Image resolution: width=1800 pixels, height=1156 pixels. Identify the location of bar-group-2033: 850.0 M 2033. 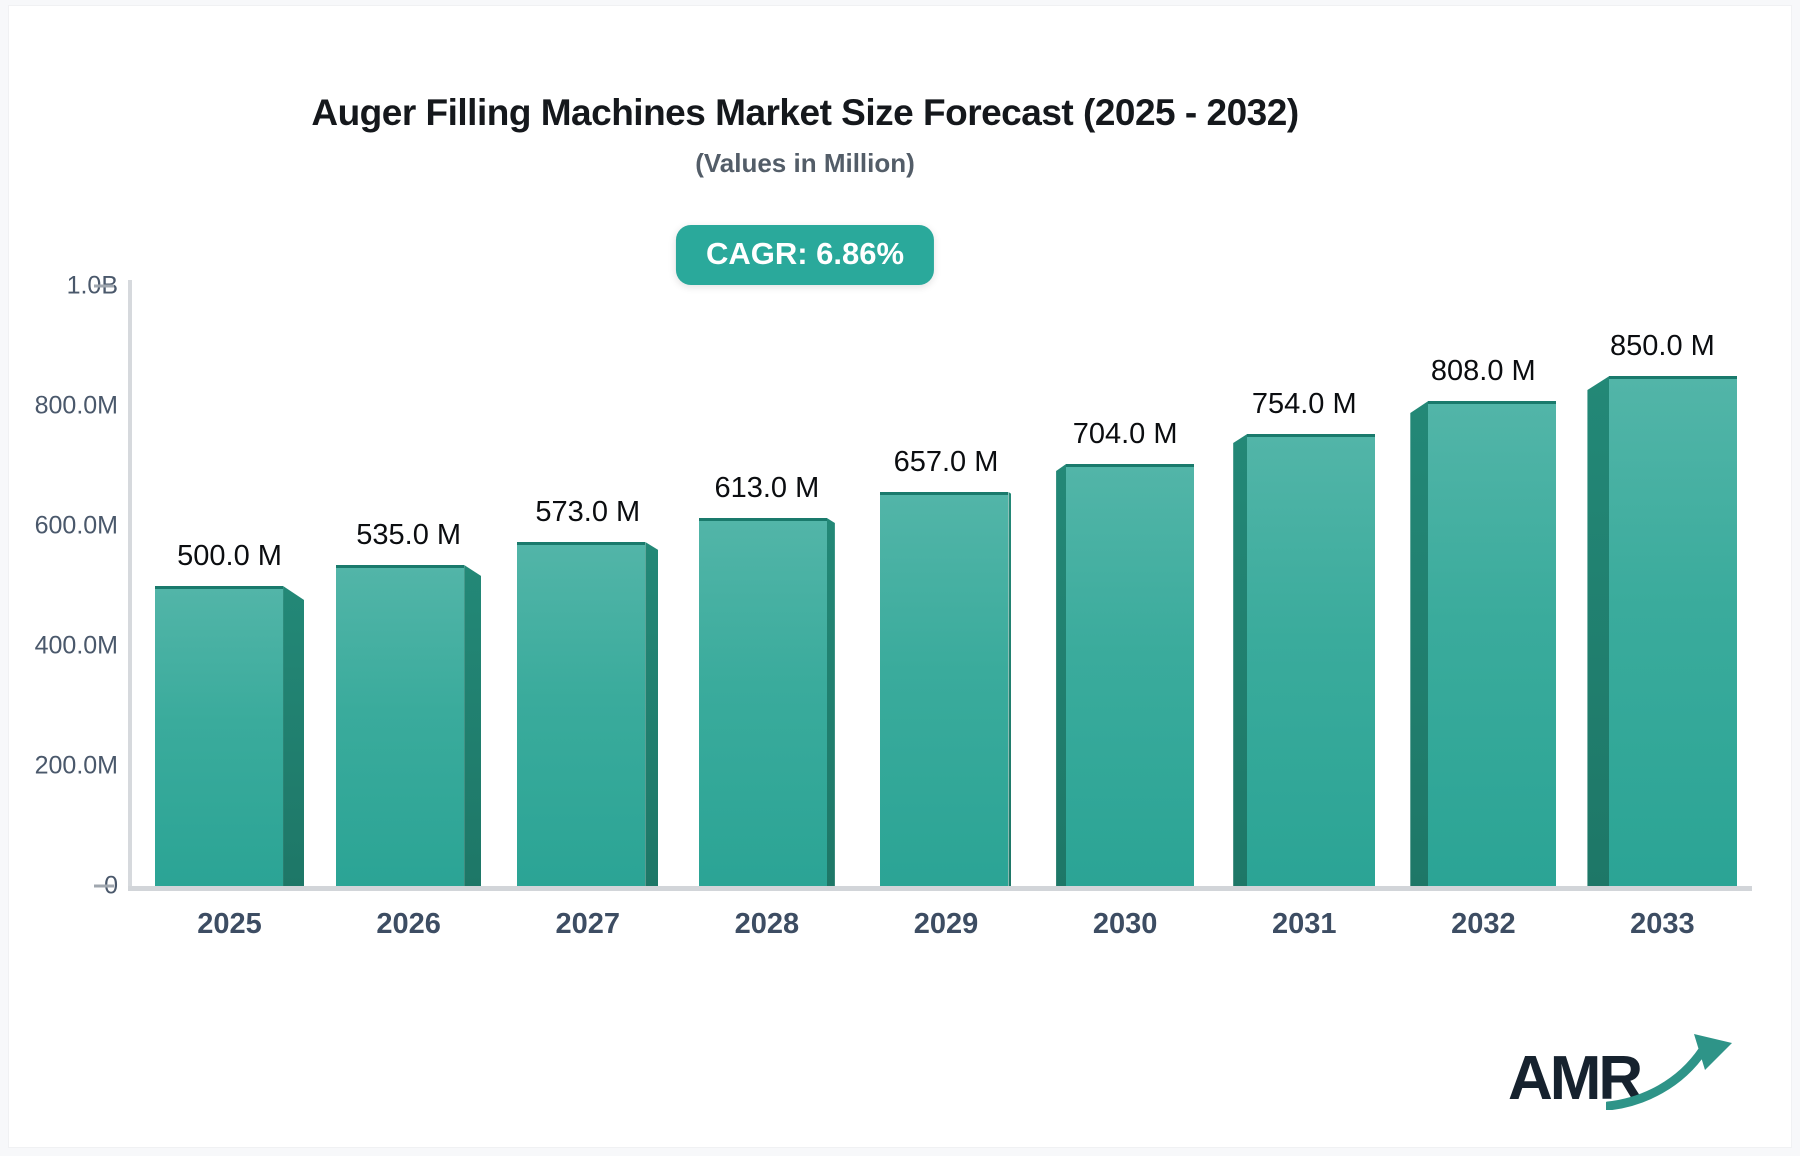
(1662, 613).